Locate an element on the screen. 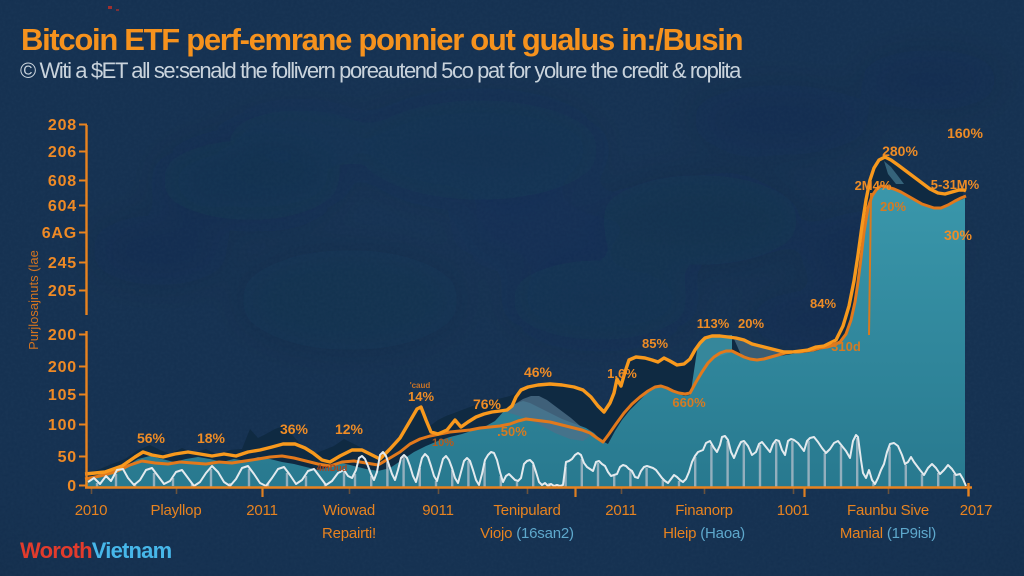 Image resolution: width=1024 pixels, height=576 pixels. svg-text: 160% is located at coordinates (965, 133).